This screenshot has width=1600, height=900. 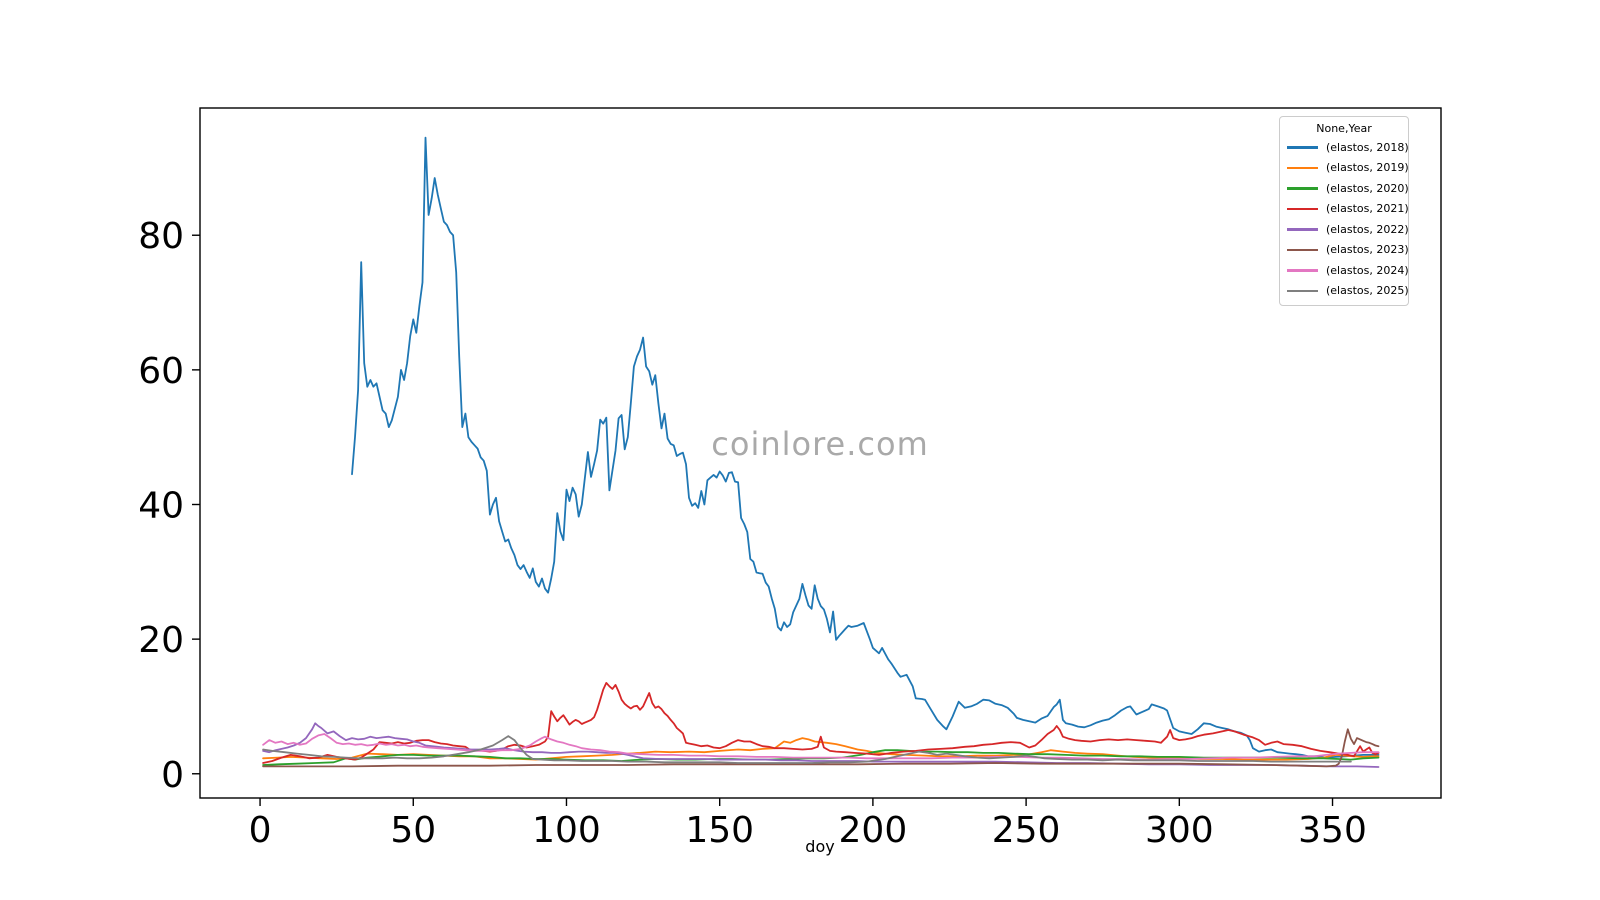 What do you see at coordinates (161, 505) in the screenshot?
I see `y-tick-label: 40` at bounding box center [161, 505].